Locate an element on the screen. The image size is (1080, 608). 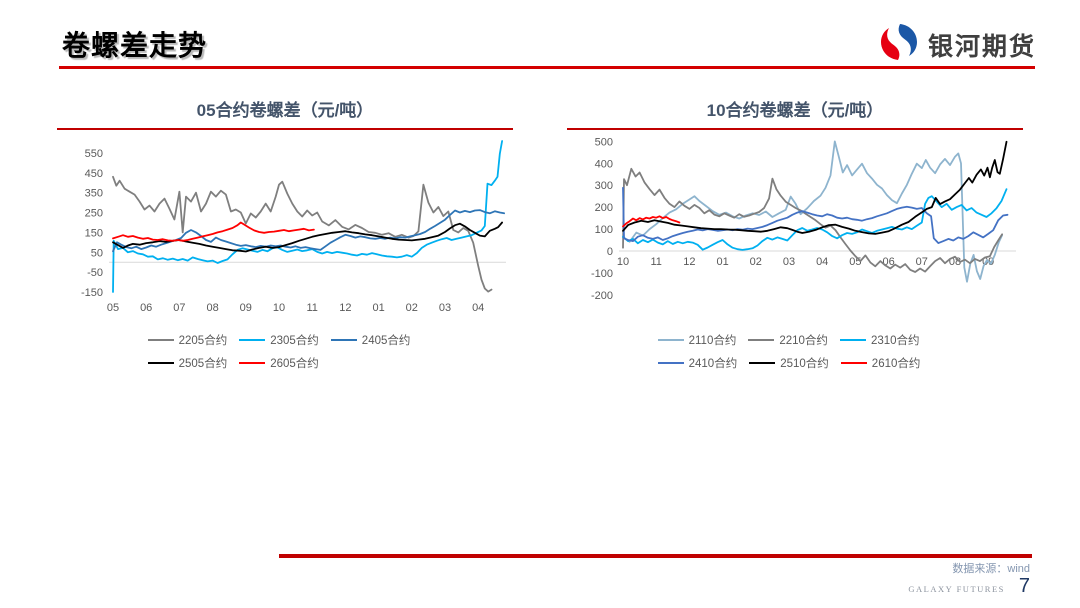
company-logo: 银河期货 is located at coordinates (957, 44).